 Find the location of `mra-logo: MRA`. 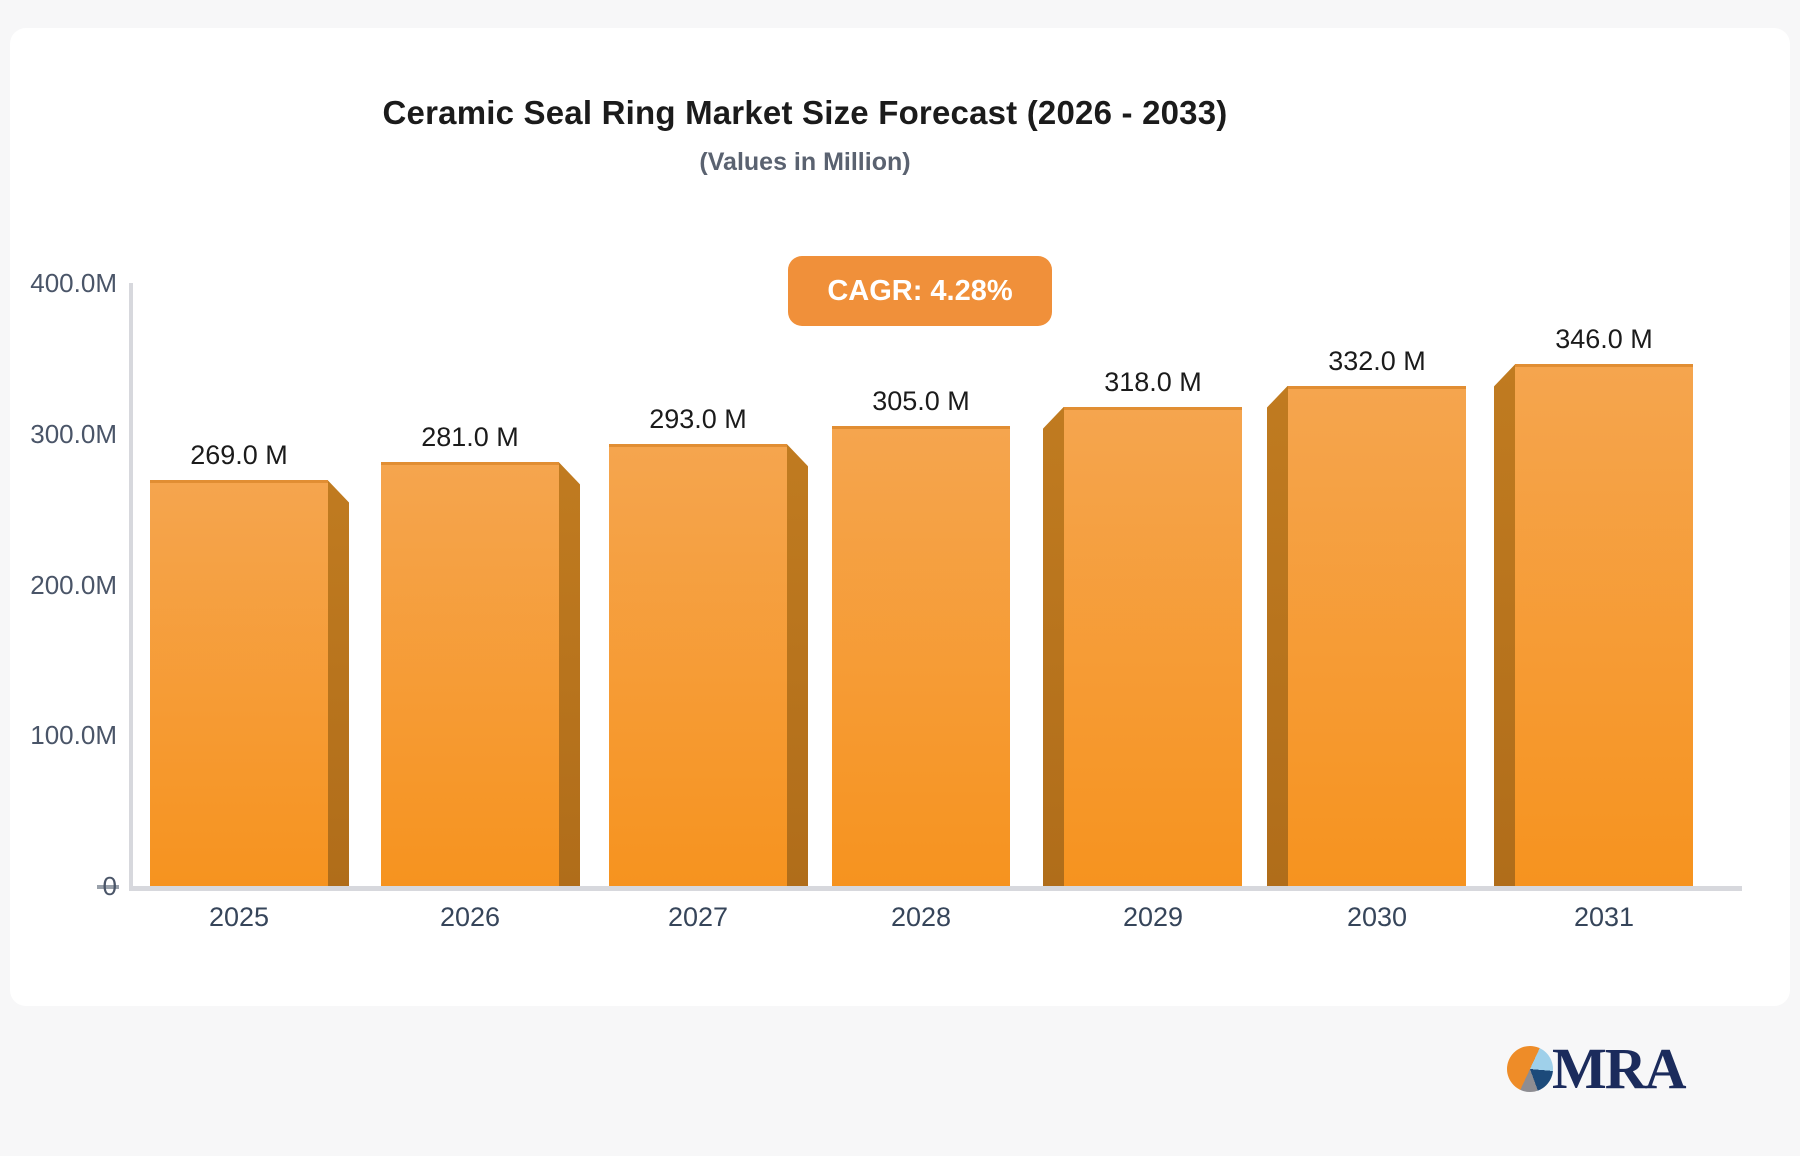

mra-logo: MRA is located at coordinates (1630, 1071).